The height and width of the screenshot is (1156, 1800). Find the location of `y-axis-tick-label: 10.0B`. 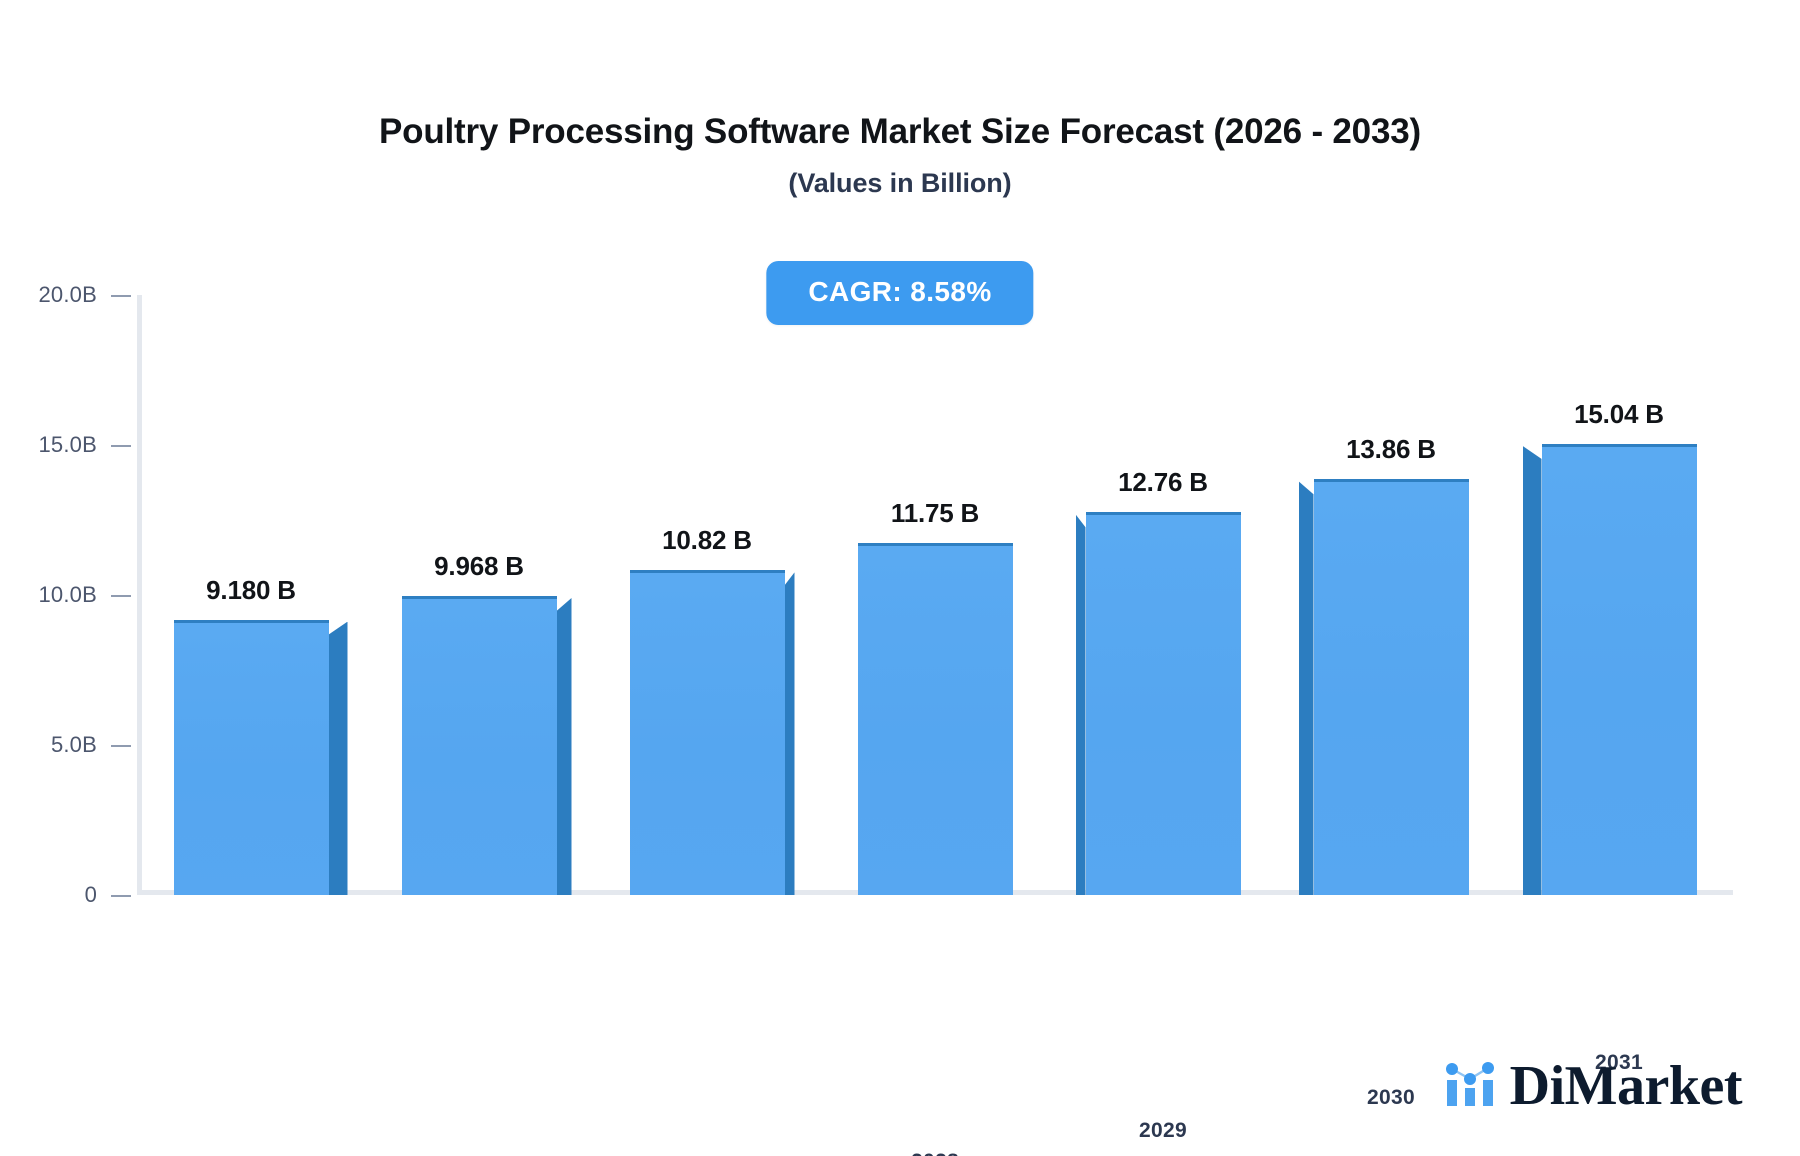

y-axis-tick-label: 10.0B is located at coordinates (67, 594).